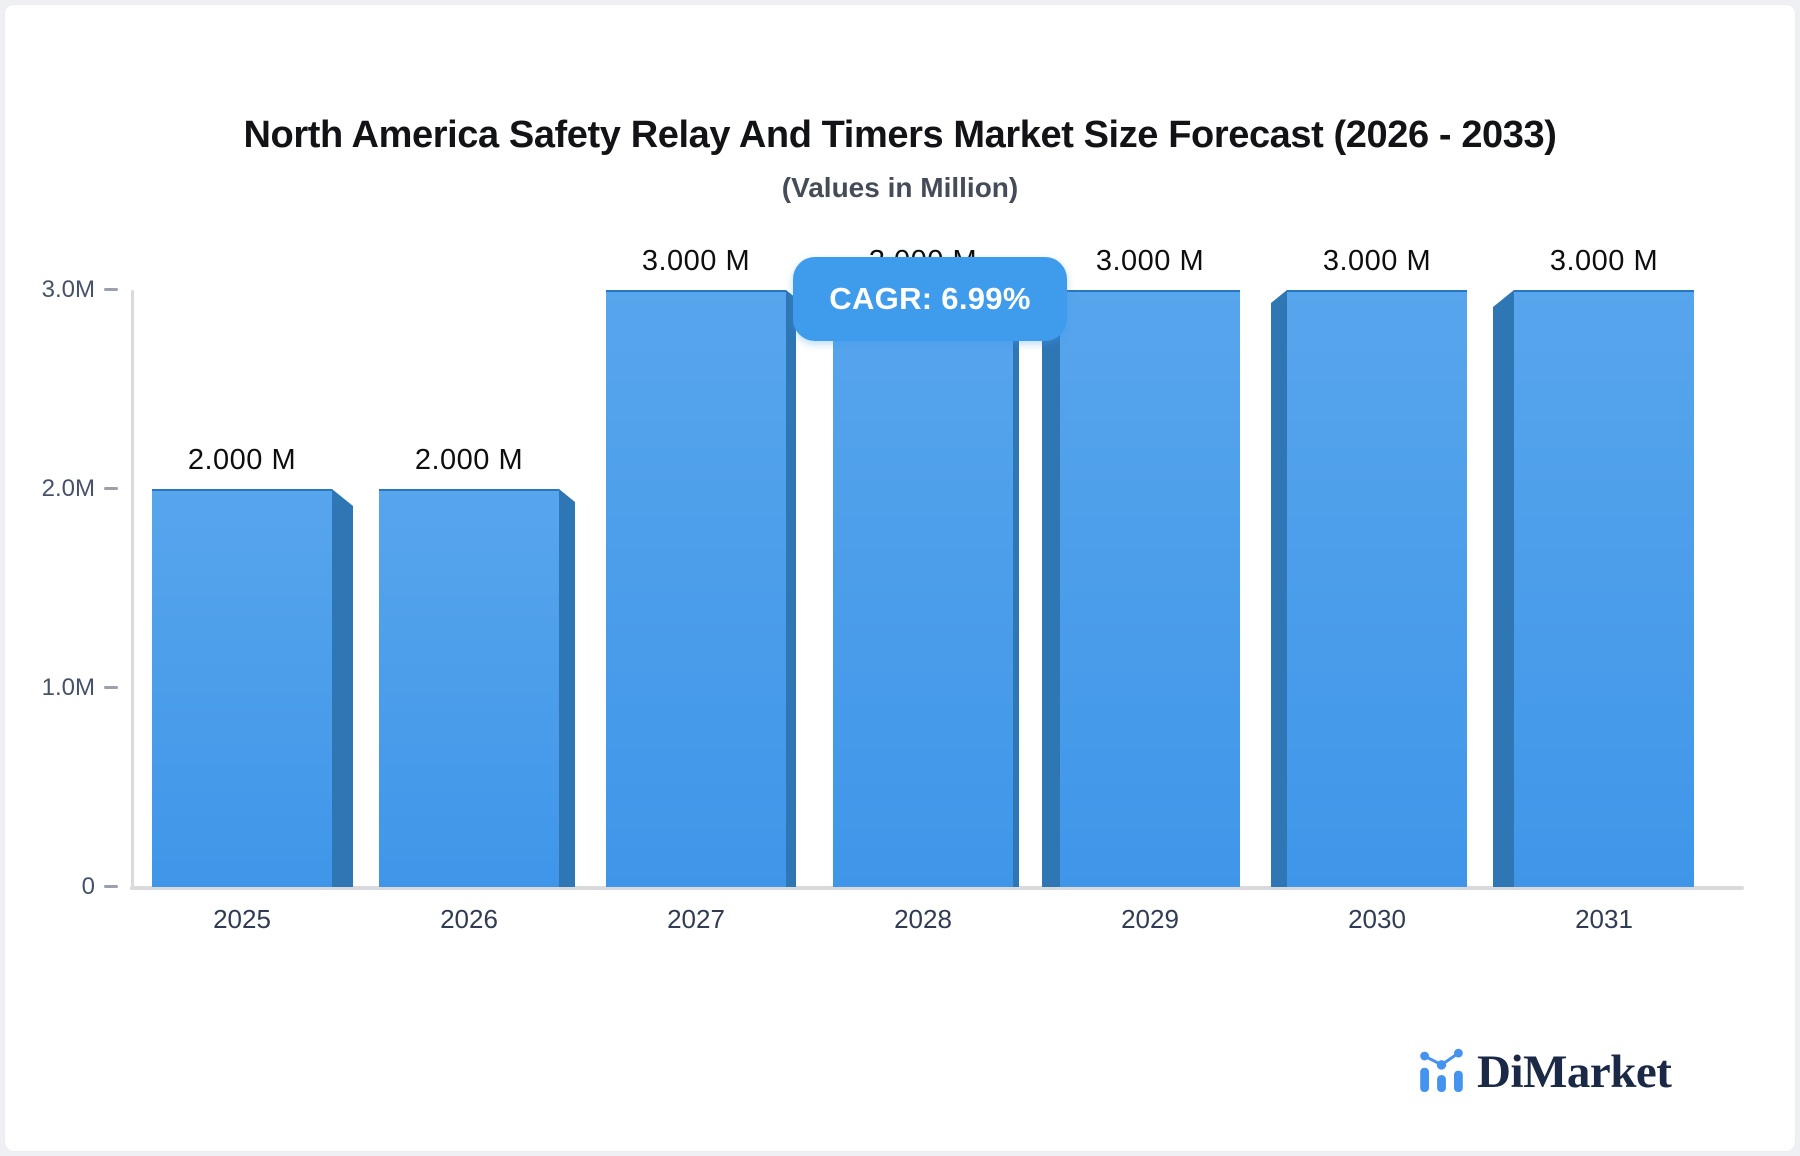 The width and height of the screenshot is (1800, 1156). I want to click on y-axis-line, so click(132, 590).